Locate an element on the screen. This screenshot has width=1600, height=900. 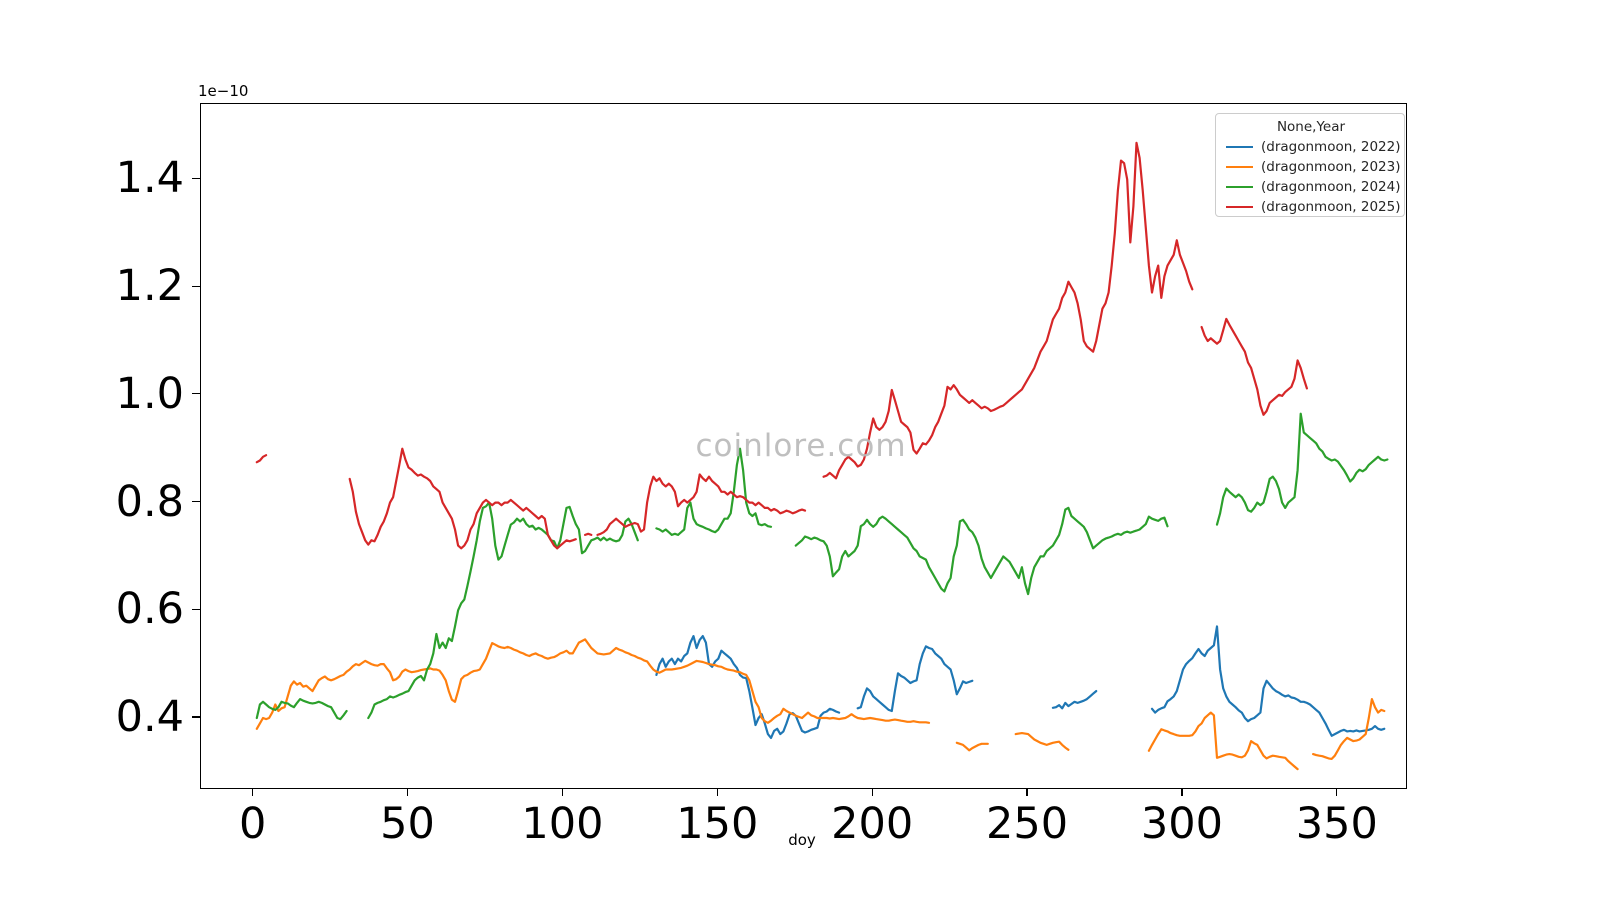
legend-item-label: (dragonmoon, 2022) is located at coordinates (1331, 147).